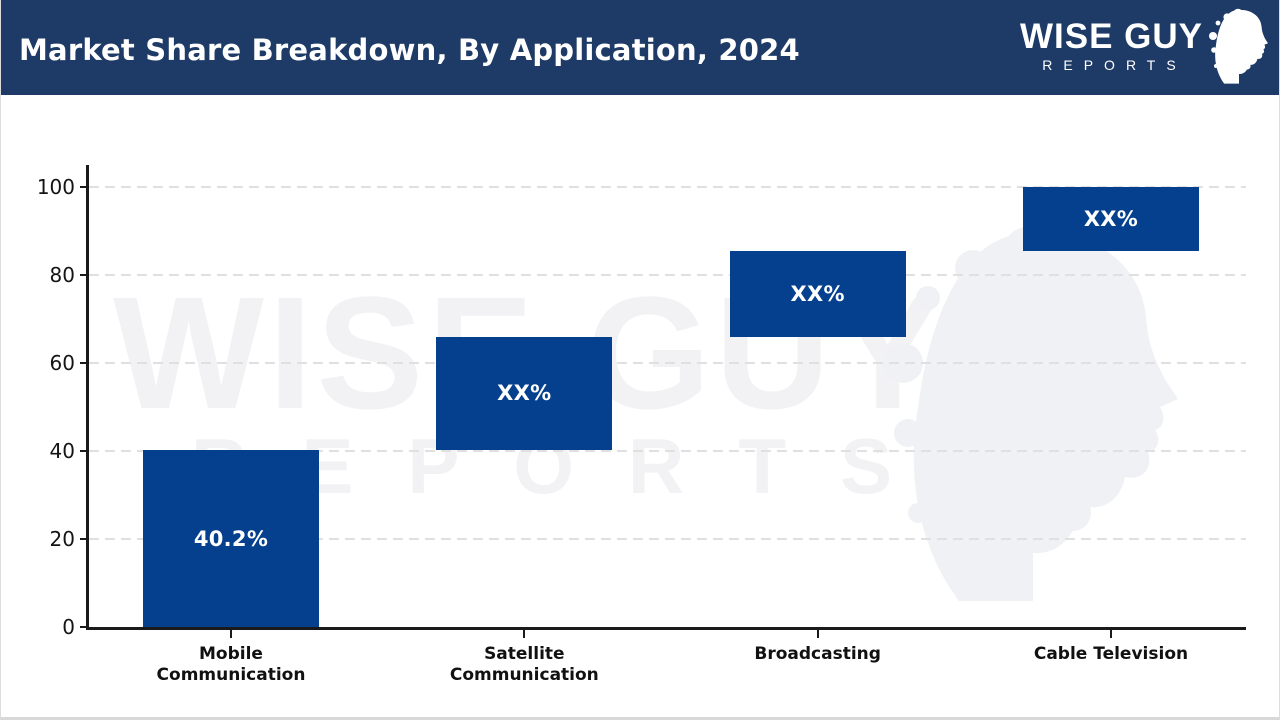 The height and width of the screenshot is (720, 1280). What do you see at coordinates (62, 539) in the screenshot?
I see `y-tick-label: 20` at bounding box center [62, 539].